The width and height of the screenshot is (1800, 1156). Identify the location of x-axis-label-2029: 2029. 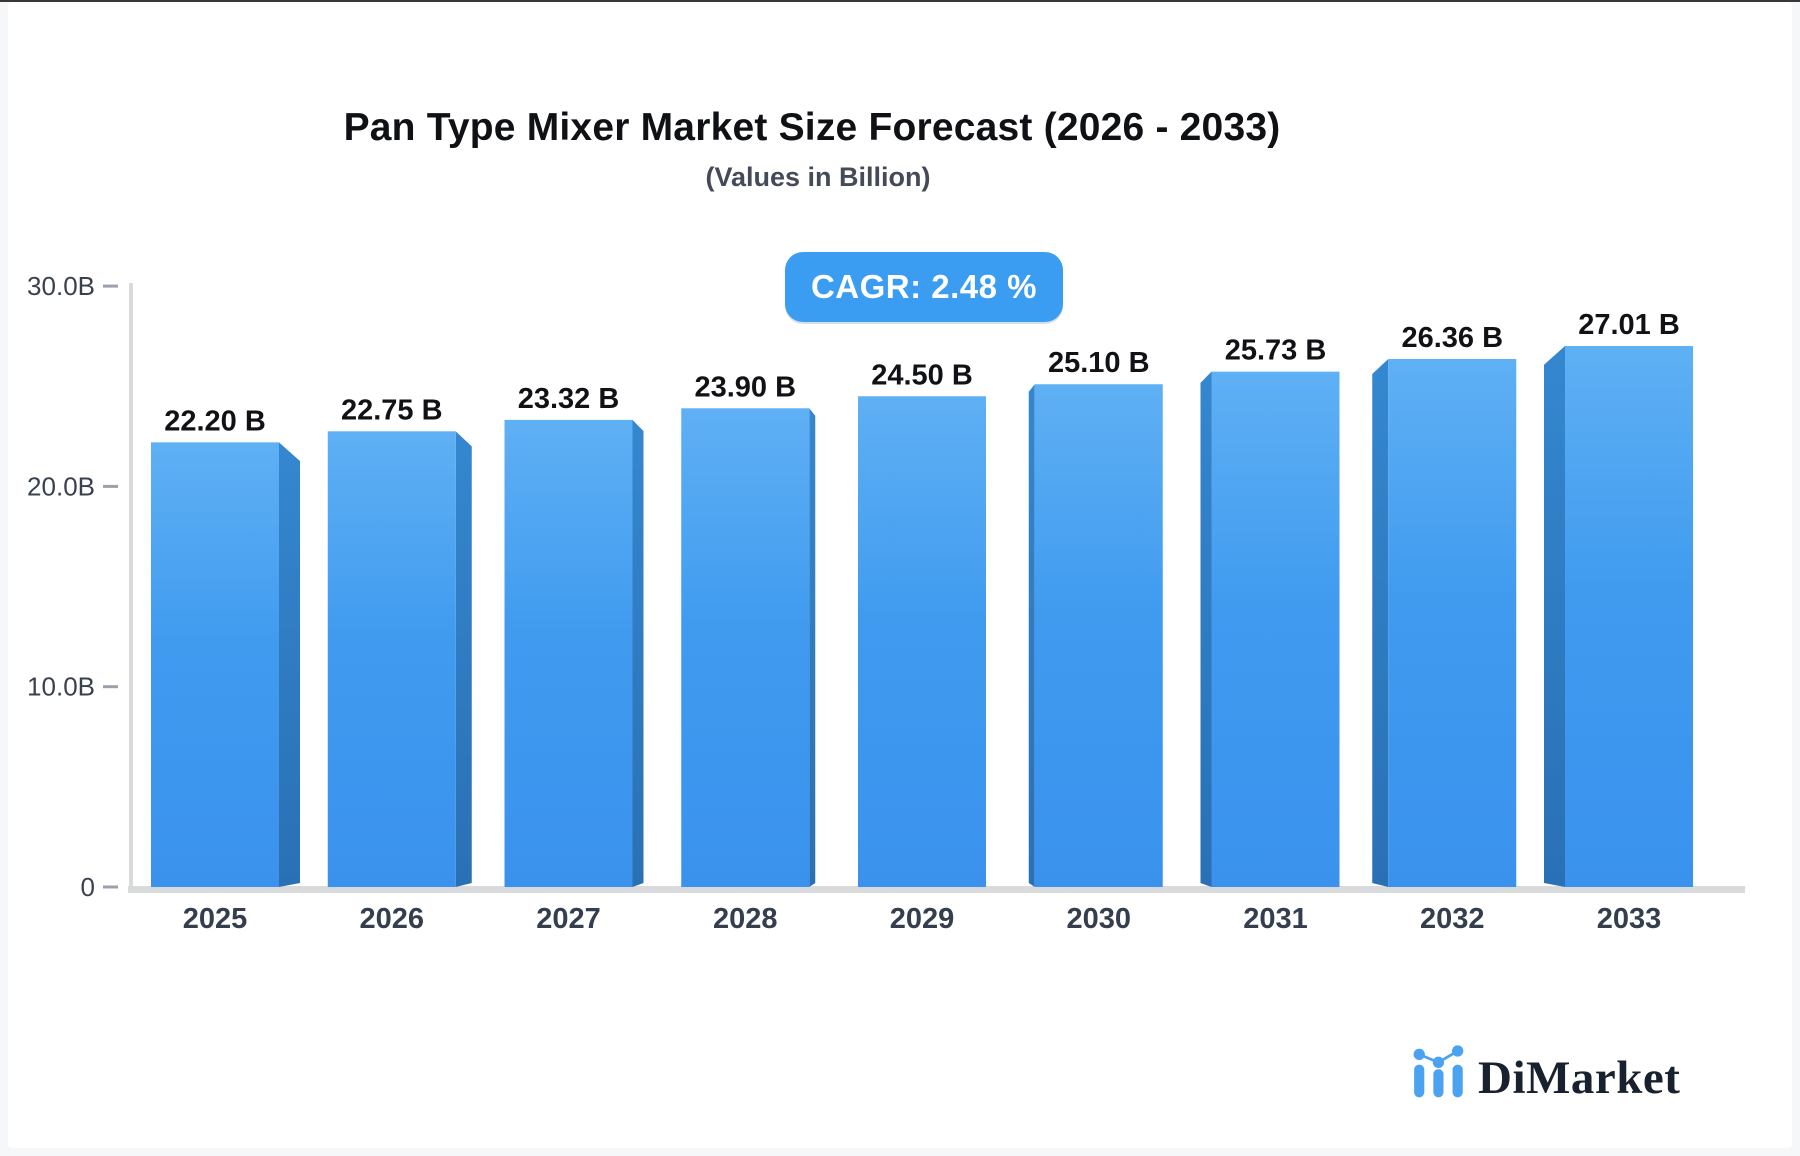
(922, 919).